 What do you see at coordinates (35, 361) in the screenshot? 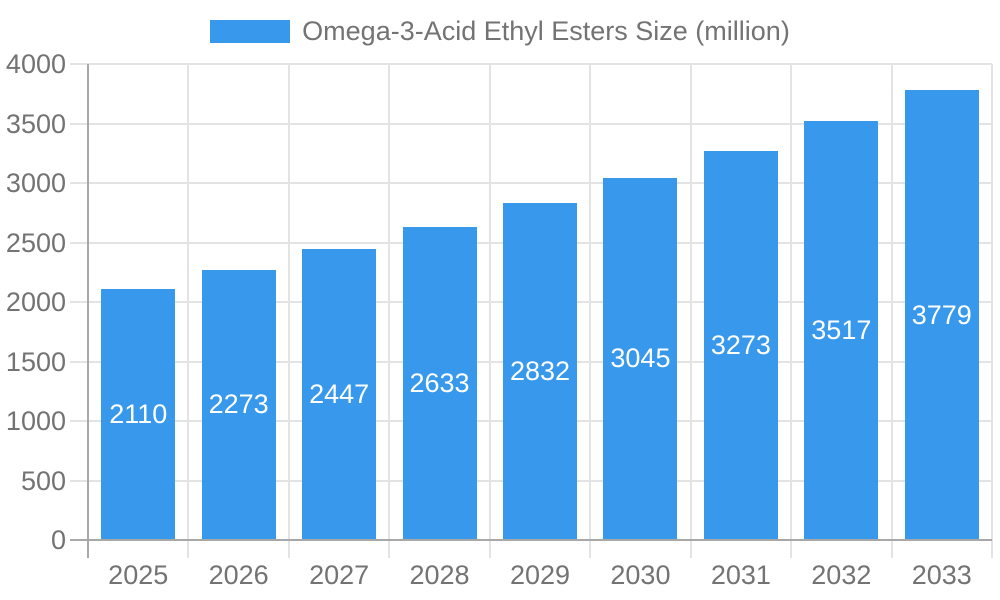
I see `y-axis-tick-label: 1500` at bounding box center [35, 361].